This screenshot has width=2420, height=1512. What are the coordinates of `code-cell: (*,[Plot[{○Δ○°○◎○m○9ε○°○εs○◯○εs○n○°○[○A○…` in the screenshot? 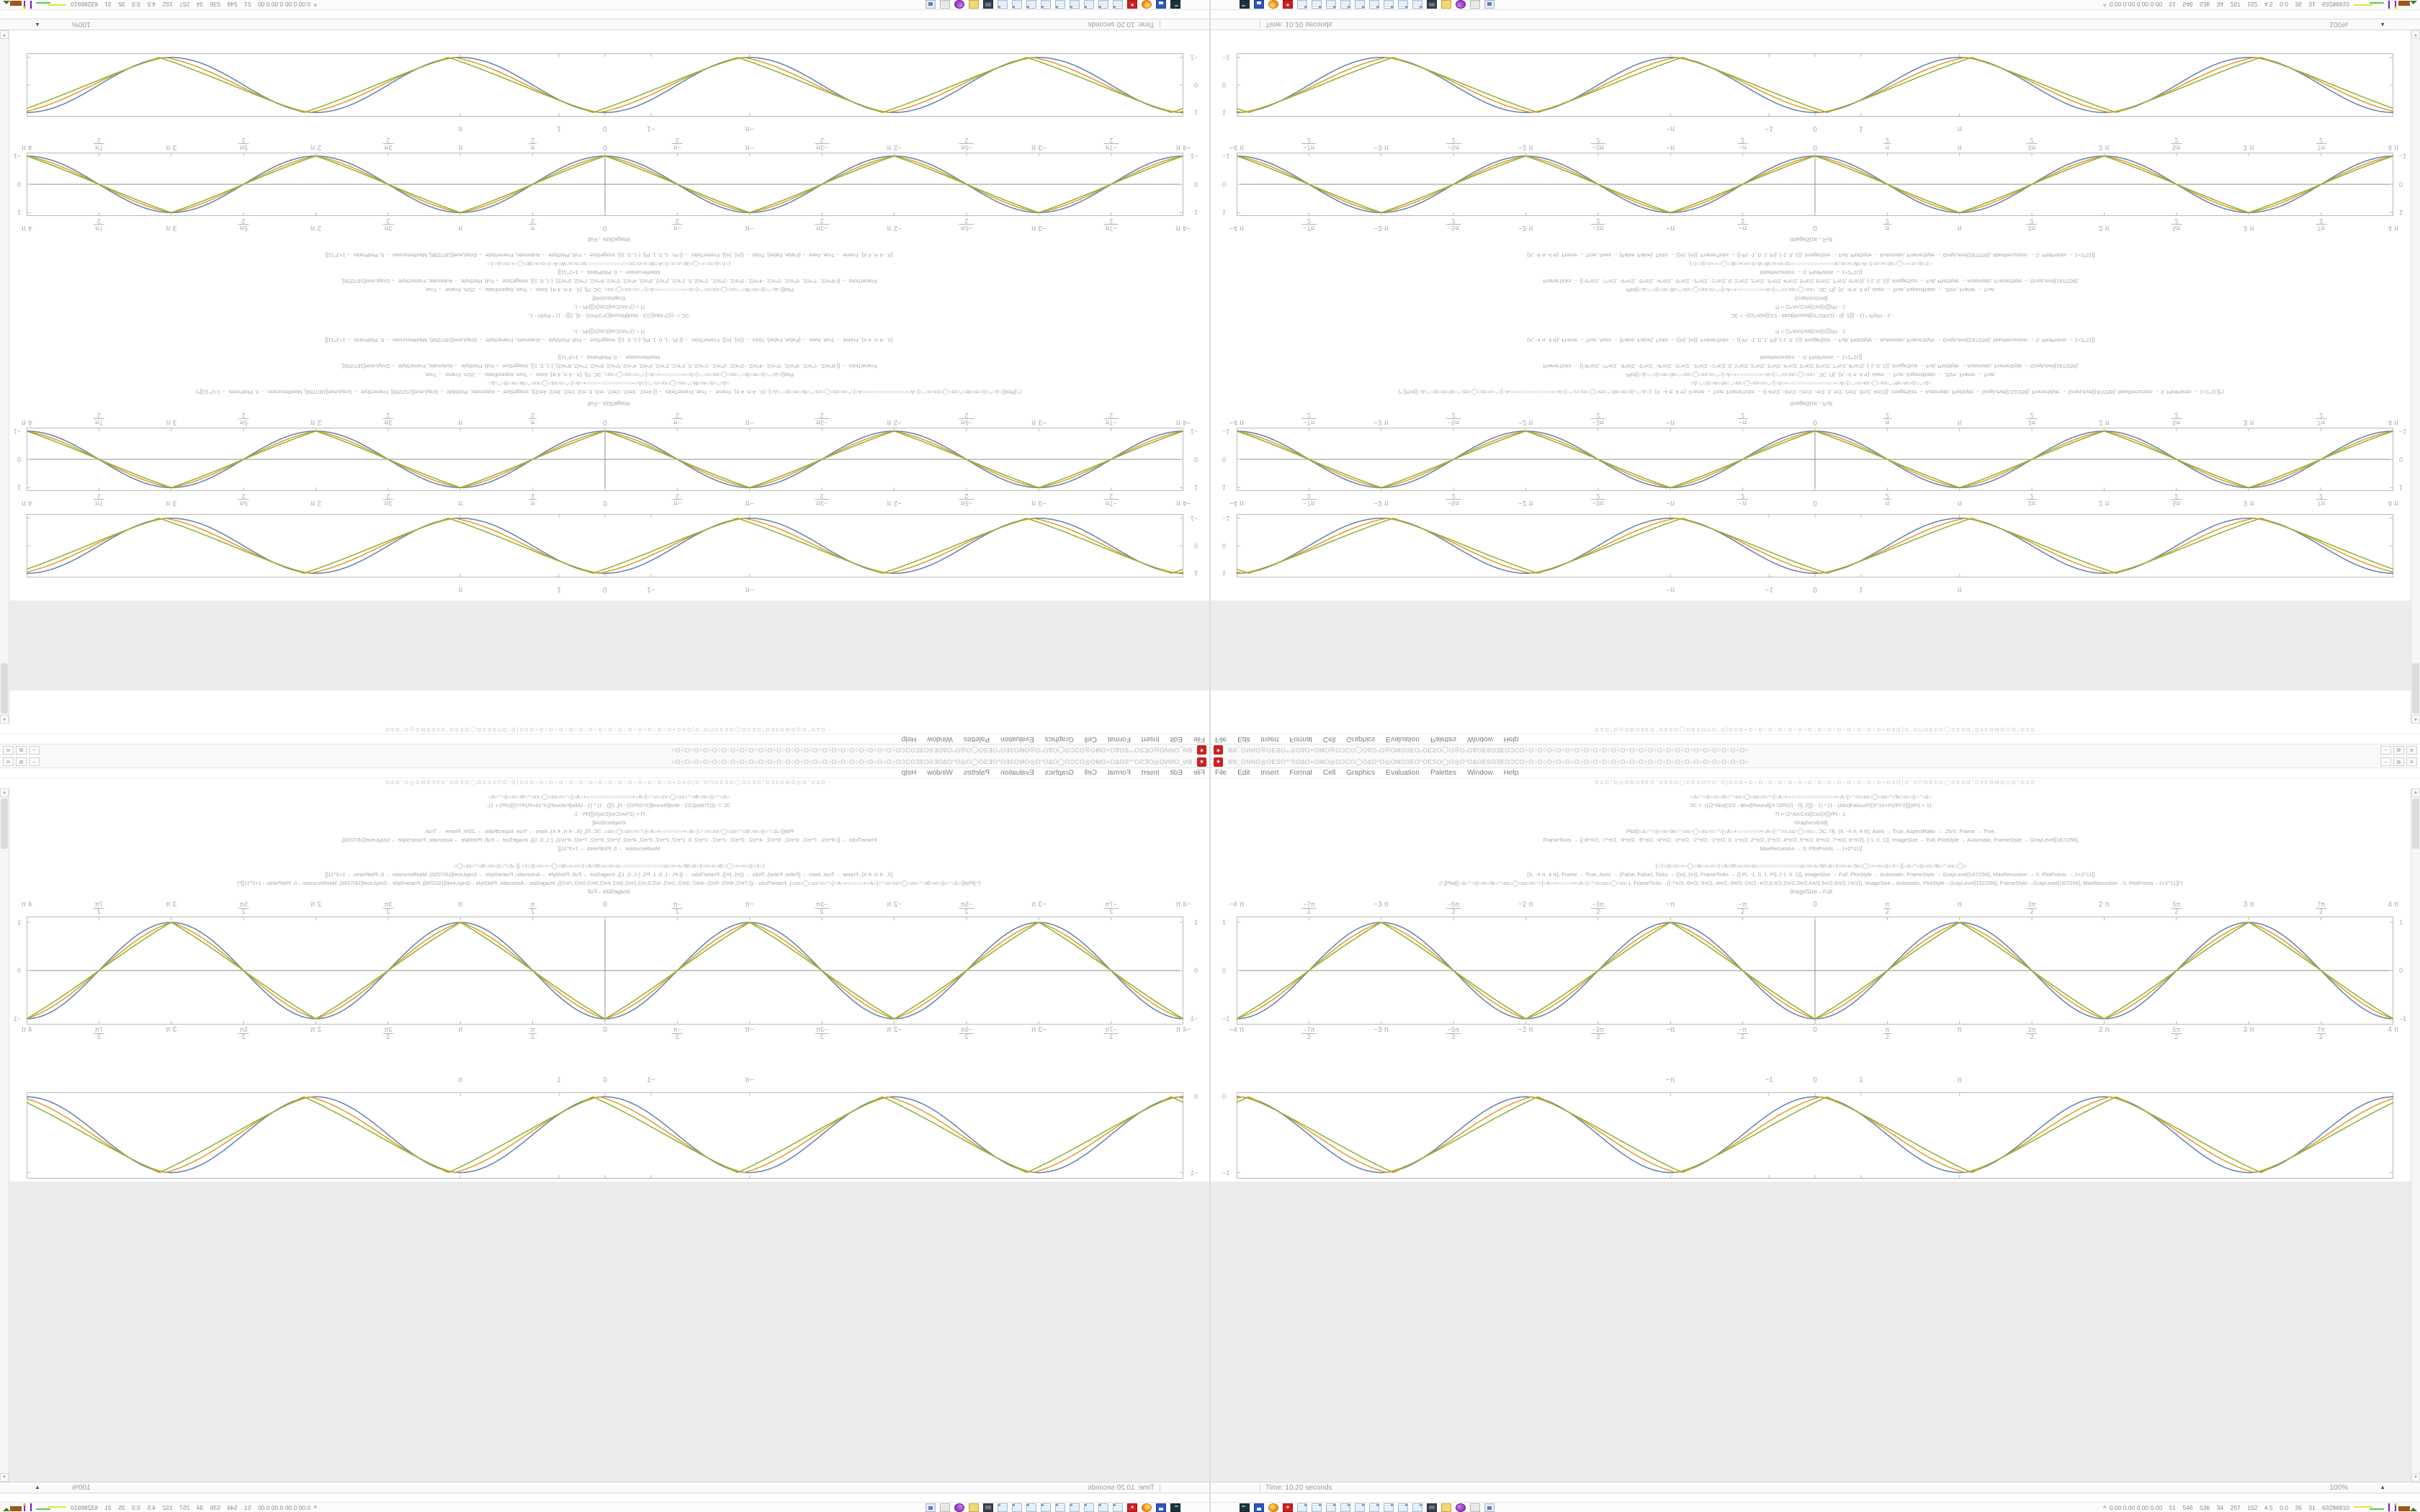 It's located at (609, 361).